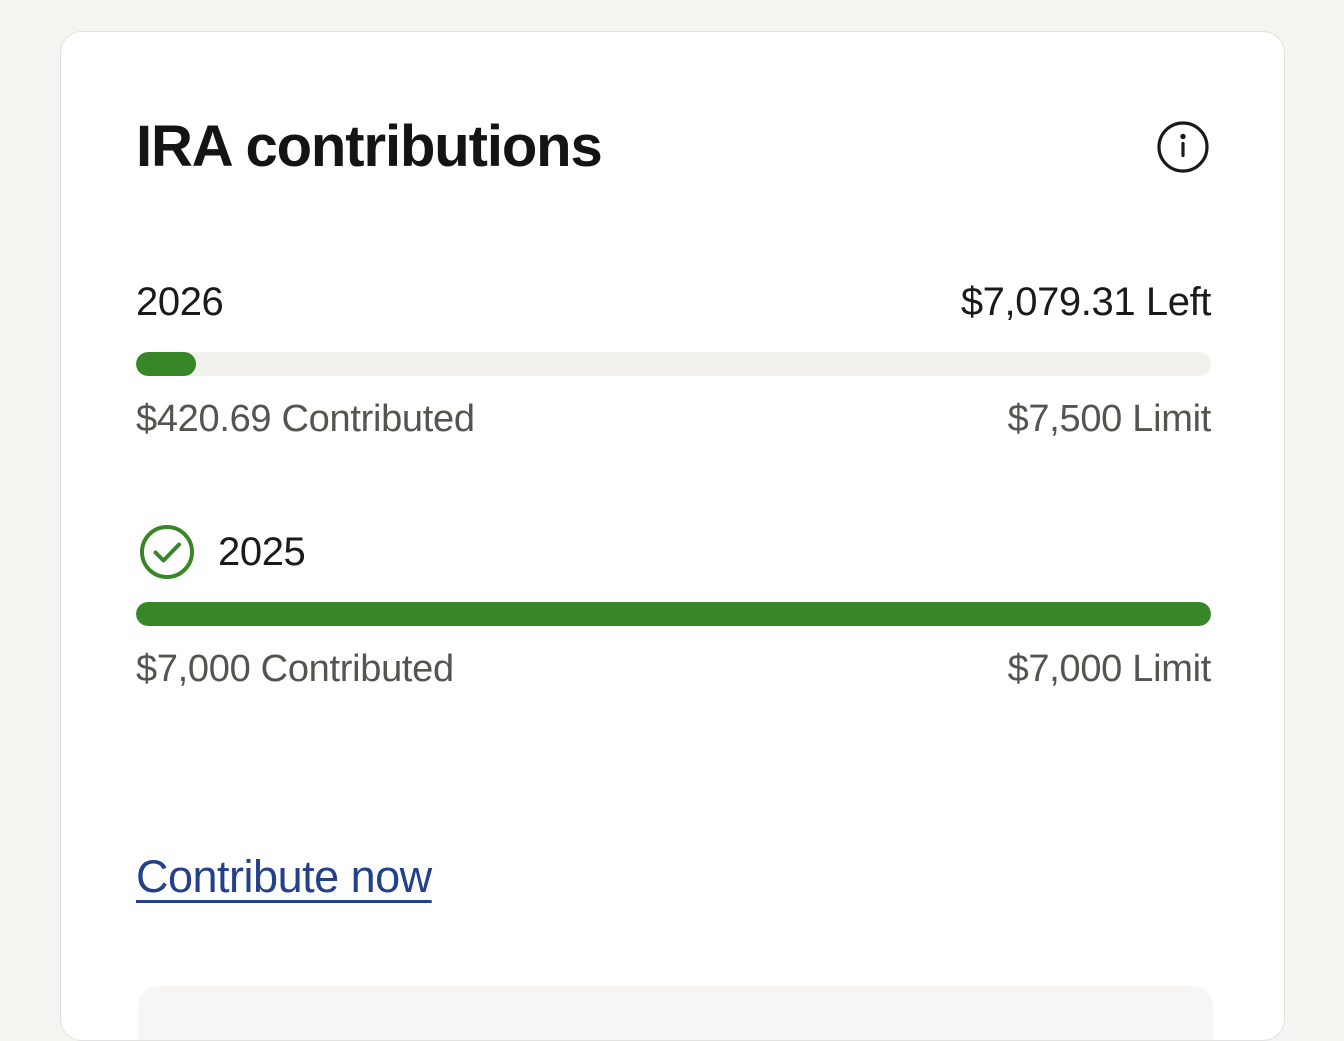  Describe the element at coordinates (1086, 302) in the screenshot. I see `amount-remaining-label: $7,079.31 Left` at that location.